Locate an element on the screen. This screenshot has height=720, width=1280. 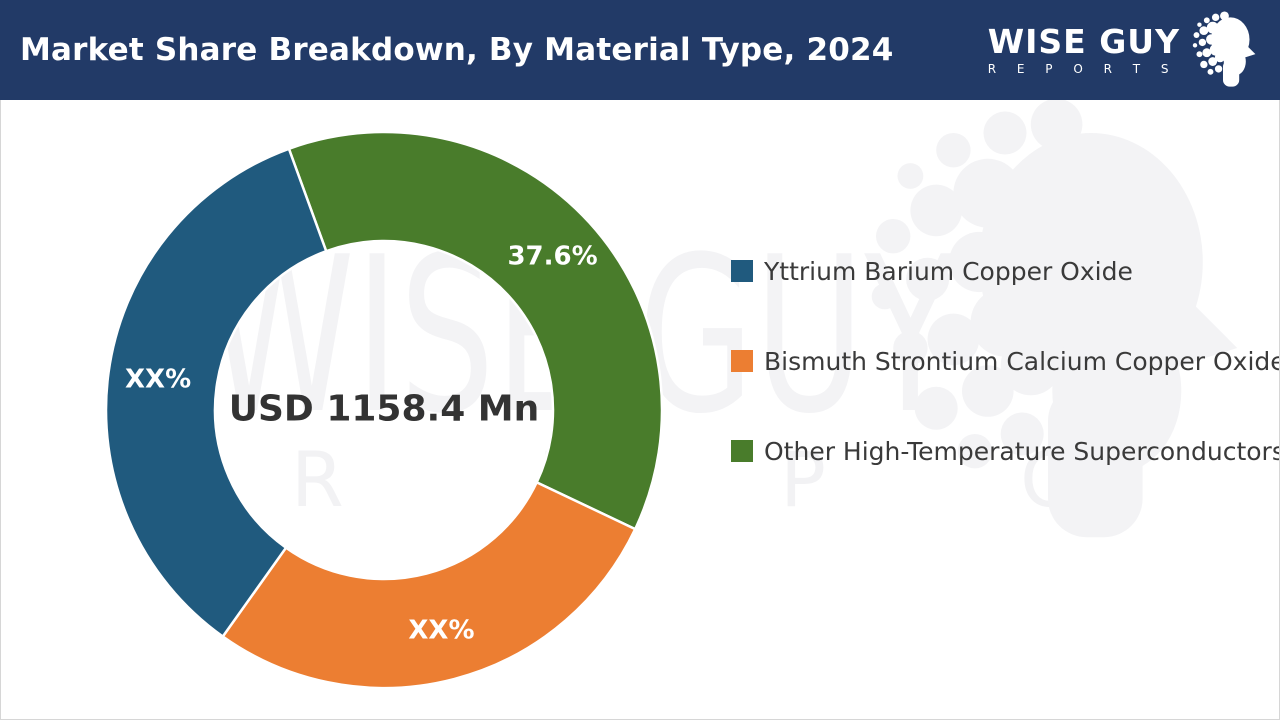
segment-percent-label: 37.6% is located at coordinates (552, 256).